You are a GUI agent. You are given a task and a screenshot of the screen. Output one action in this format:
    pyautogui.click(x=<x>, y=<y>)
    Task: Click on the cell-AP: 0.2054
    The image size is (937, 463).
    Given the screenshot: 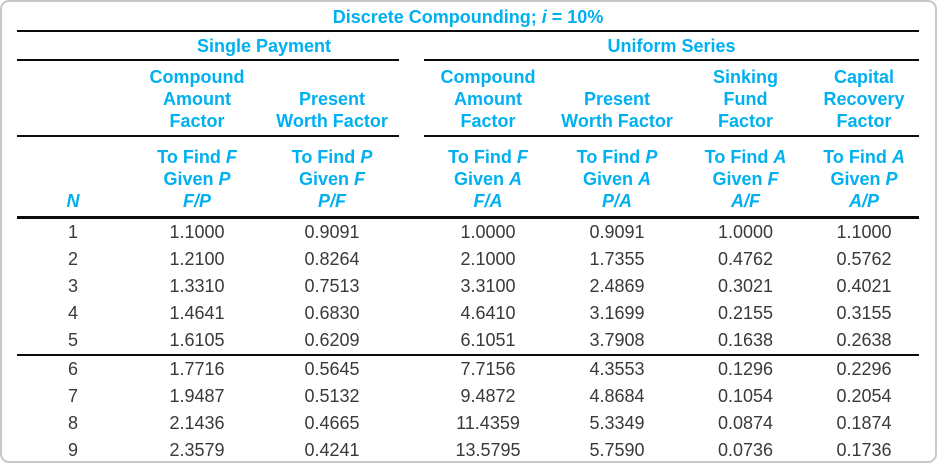 What is the action you would take?
    pyautogui.click(x=864, y=396)
    